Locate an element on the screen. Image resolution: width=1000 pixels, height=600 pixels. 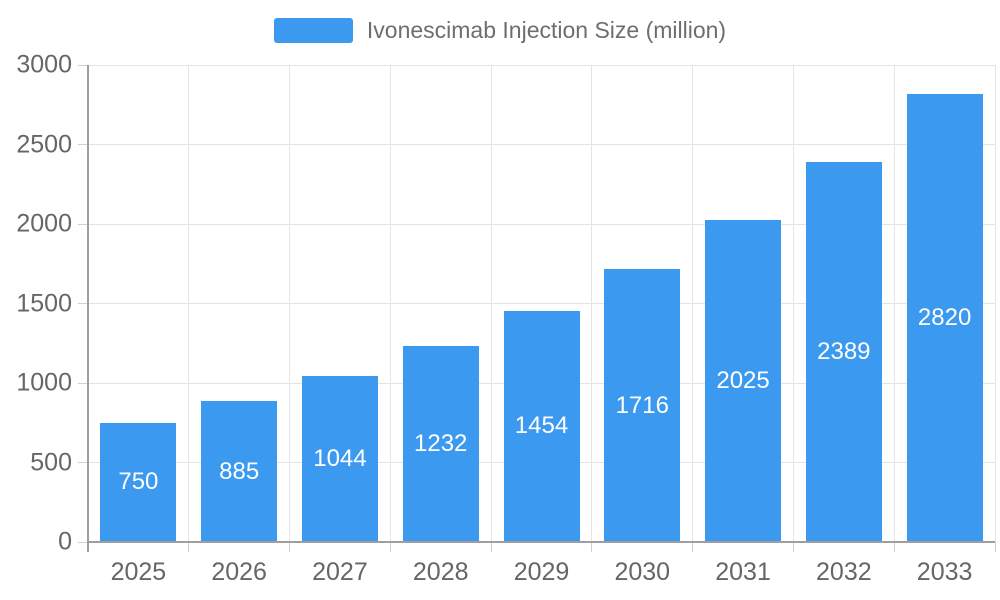
x-axis-tick-label: 2031 is located at coordinates (743, 572).